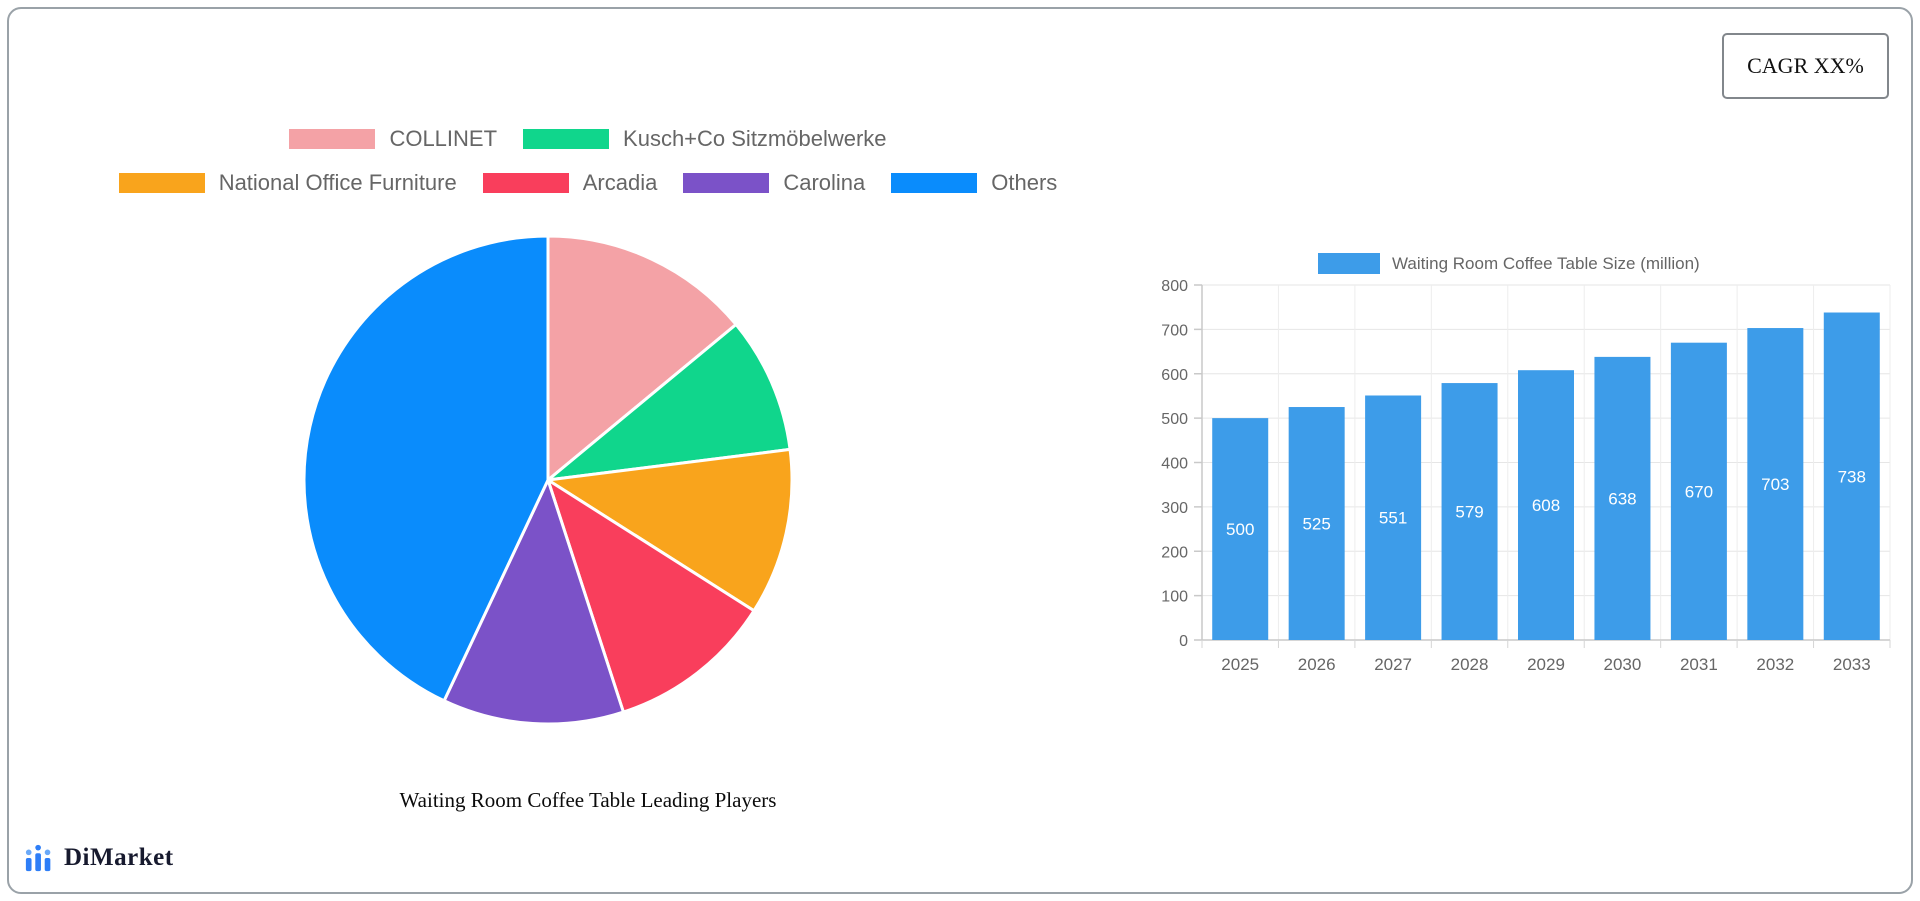 The width and height of the screenshot is (1920, 901). Describe the element at coordinates (1775, 664) in the screenshot. I see `x-axis-label: 2032` at that location.